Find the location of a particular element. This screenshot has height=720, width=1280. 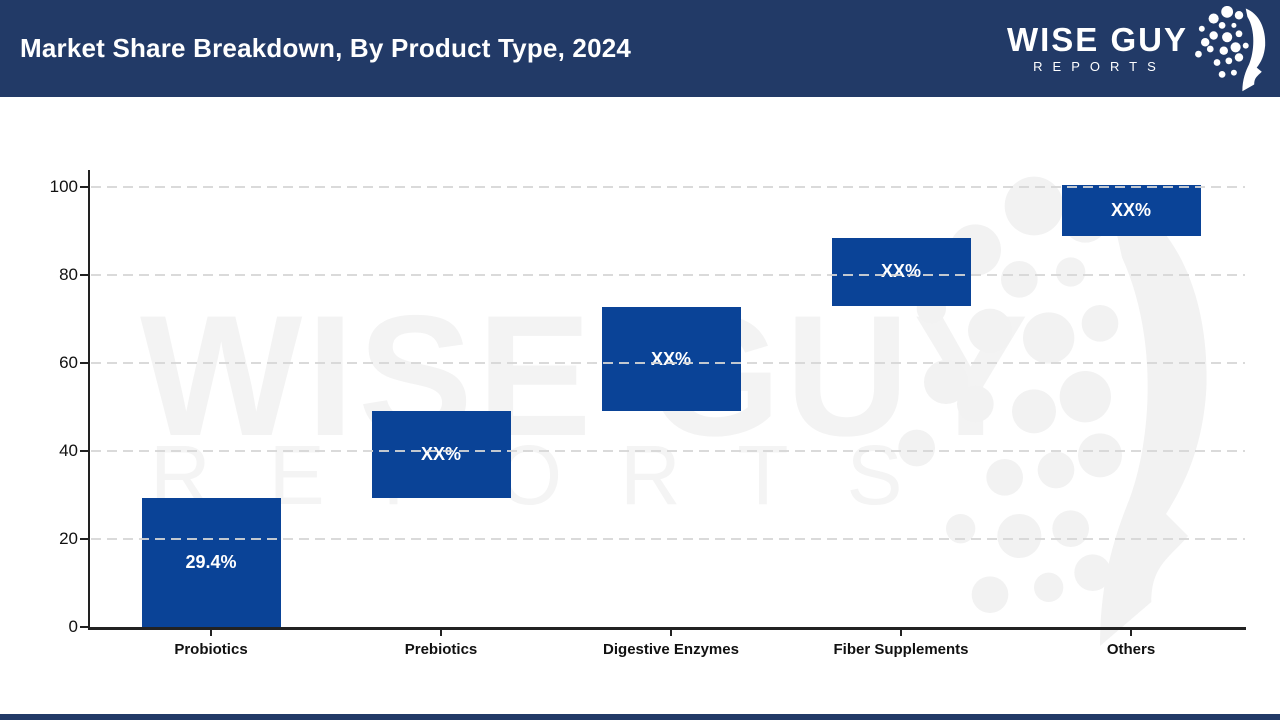

y-tick-label: 100 is located at coordinates (63, 186).